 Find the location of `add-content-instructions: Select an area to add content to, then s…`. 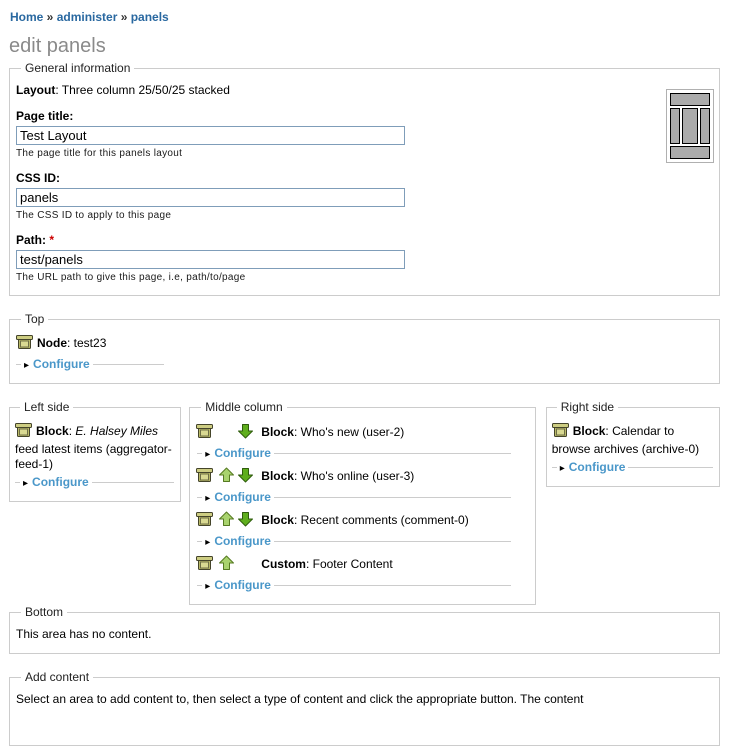

add-content-instructions: Select an area to add content to, then s… is located at coordinates (300, 699).